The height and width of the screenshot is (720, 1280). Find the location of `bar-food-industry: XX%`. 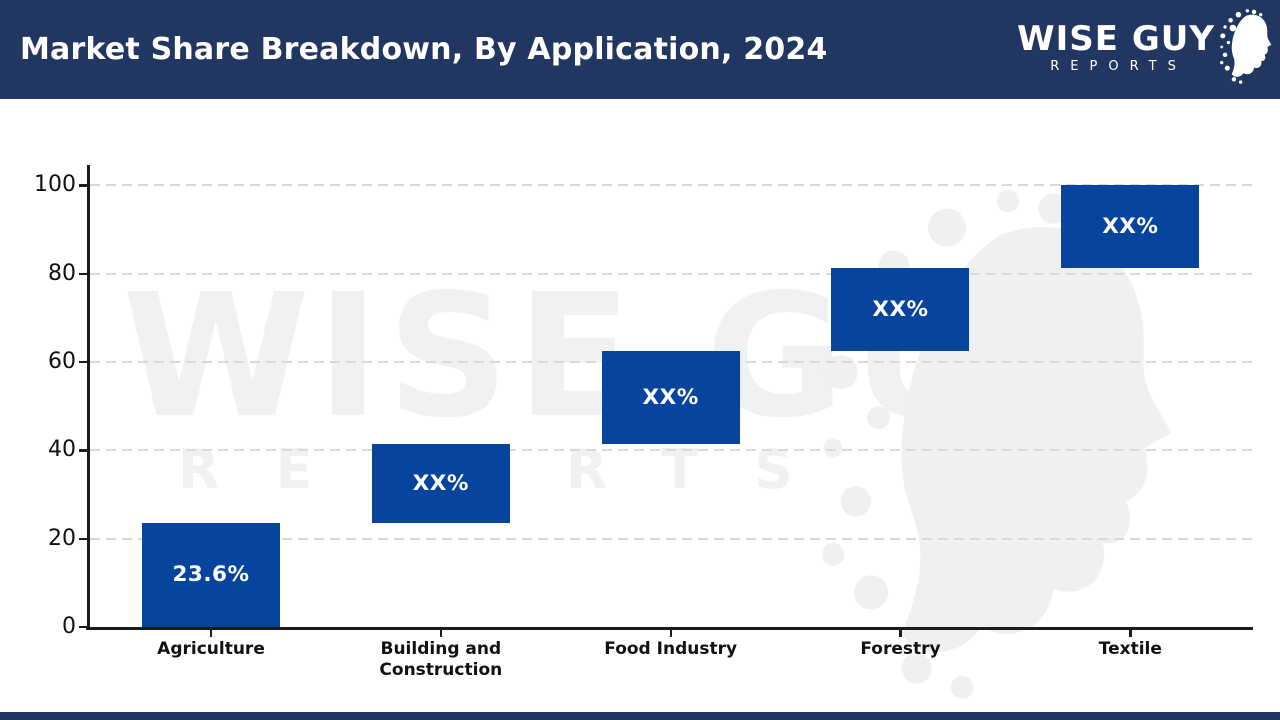

bar-food-industry: XX% is located at coordinates (670, 397).